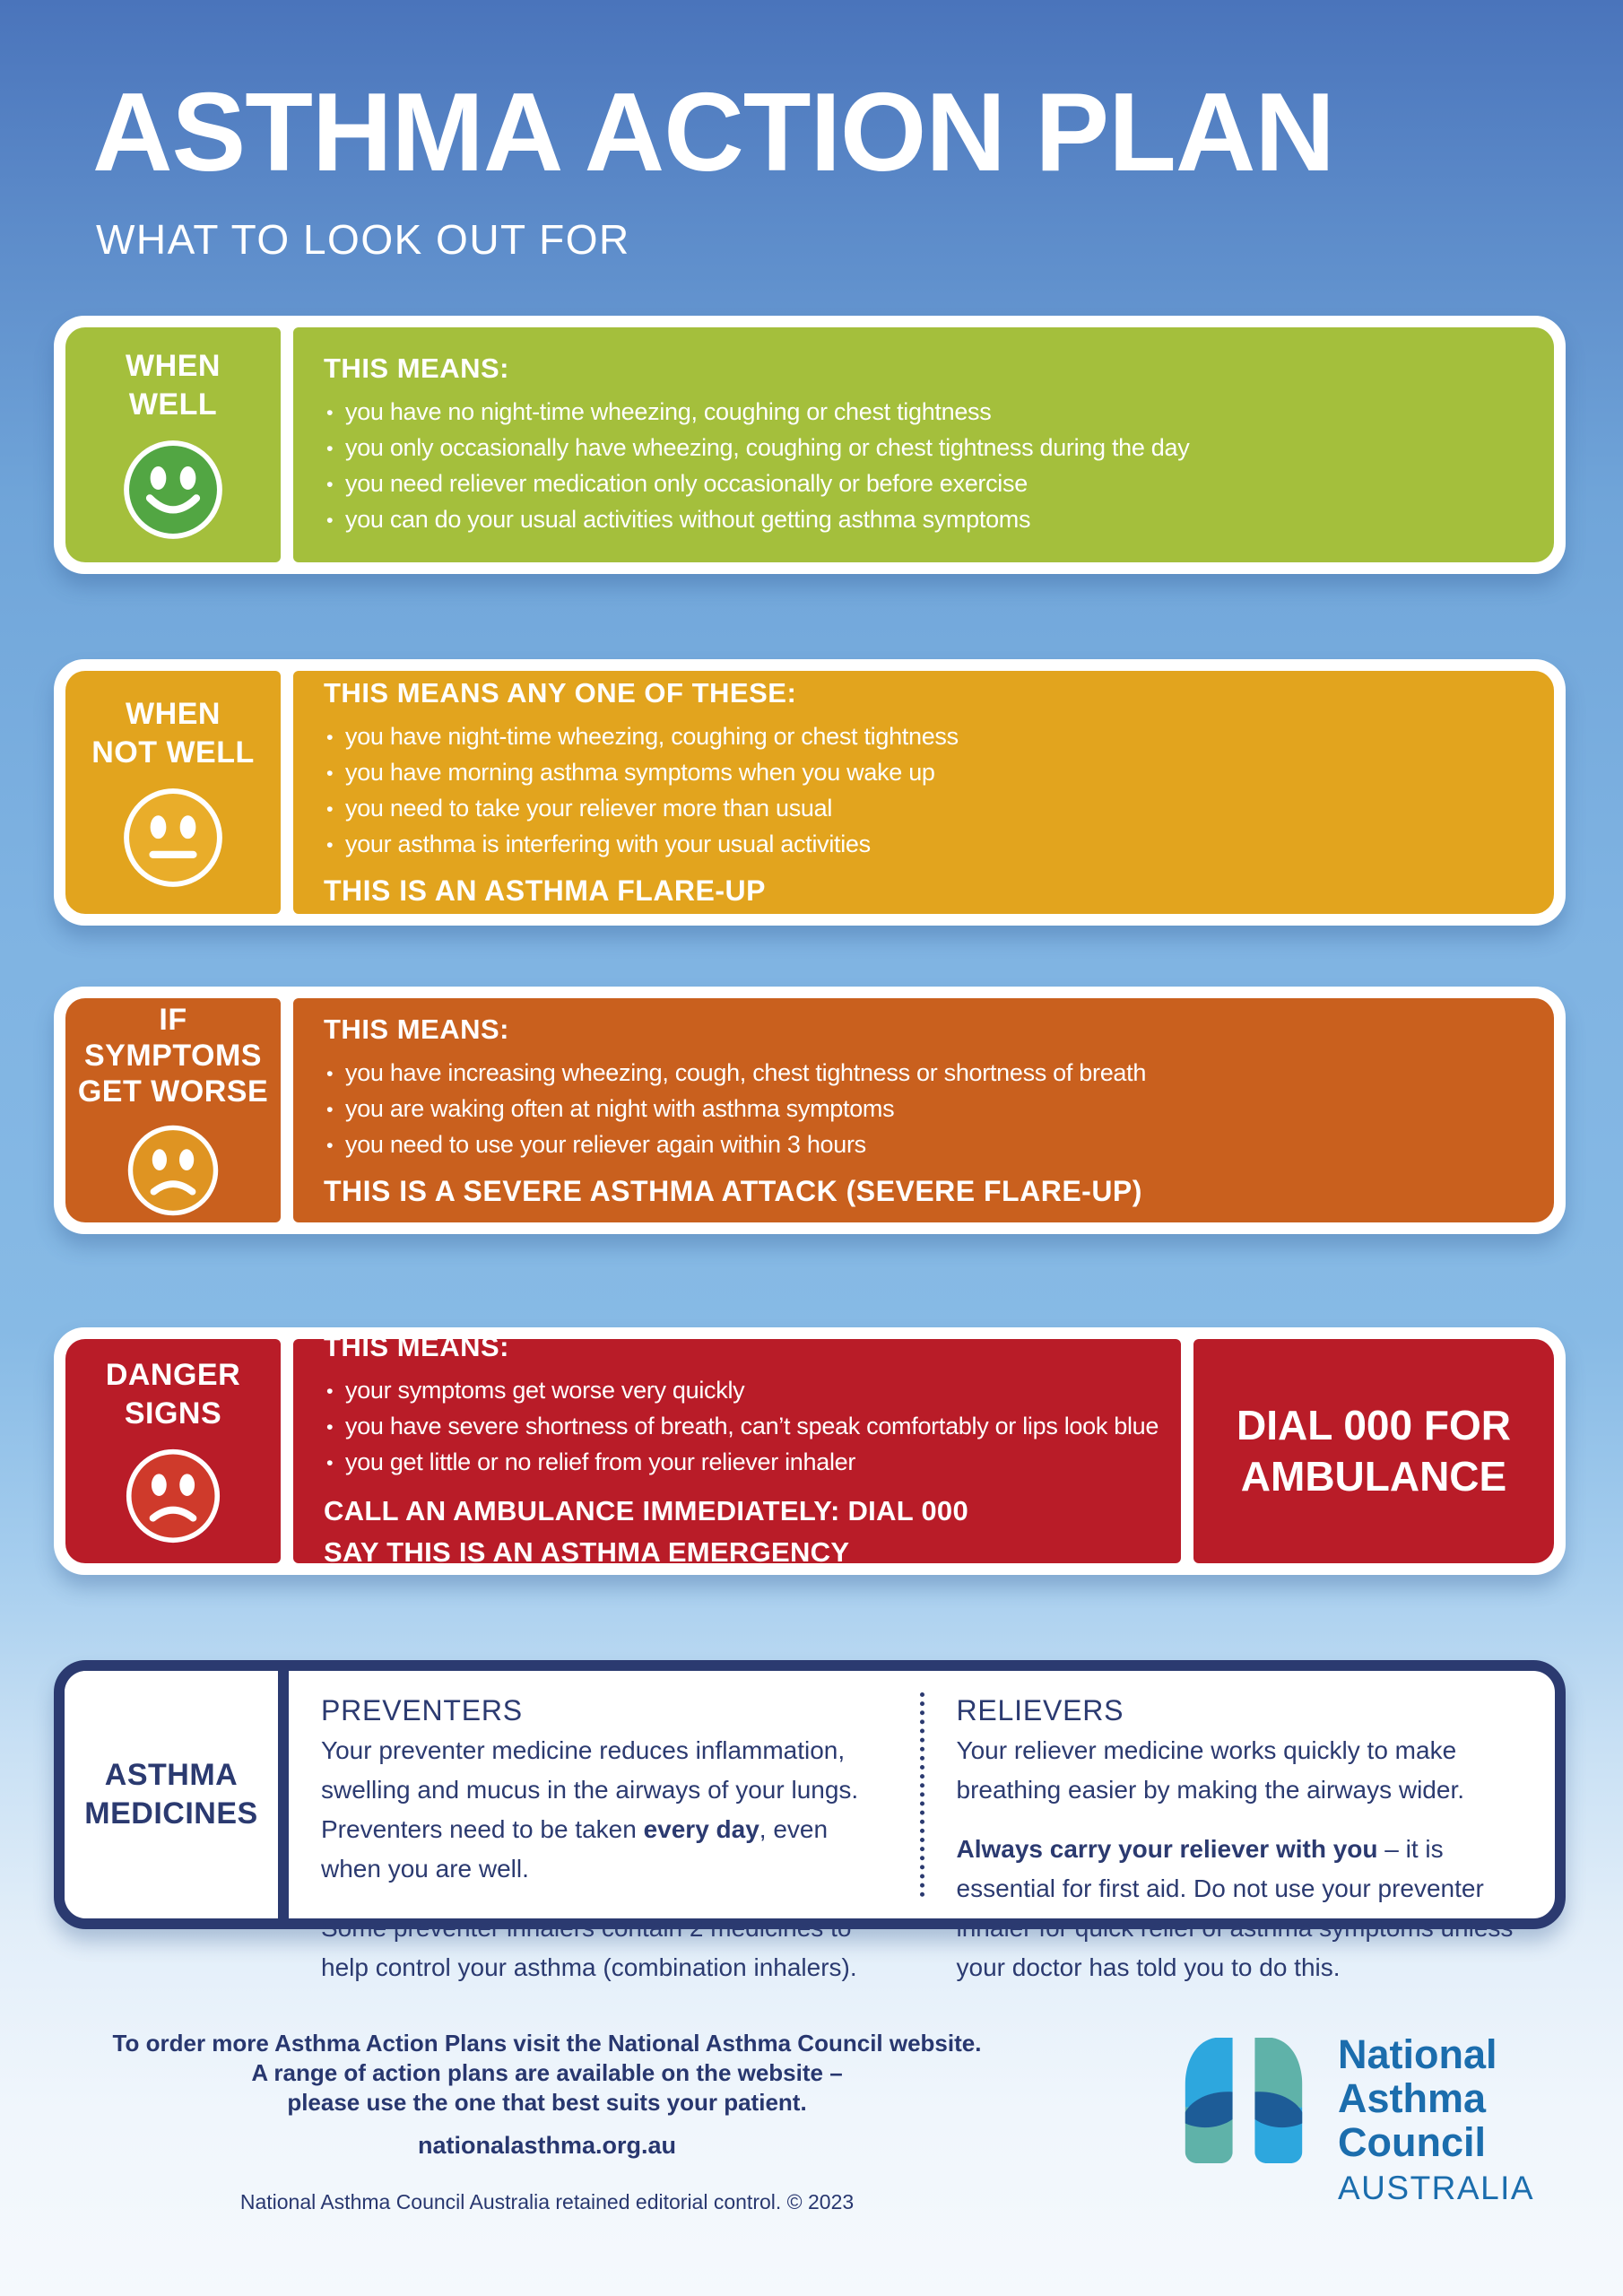  What do you see at coordinates (1412, 2142) in the screenshot?
I see `logo-line: Council` at bounding box center [1412, 2142].